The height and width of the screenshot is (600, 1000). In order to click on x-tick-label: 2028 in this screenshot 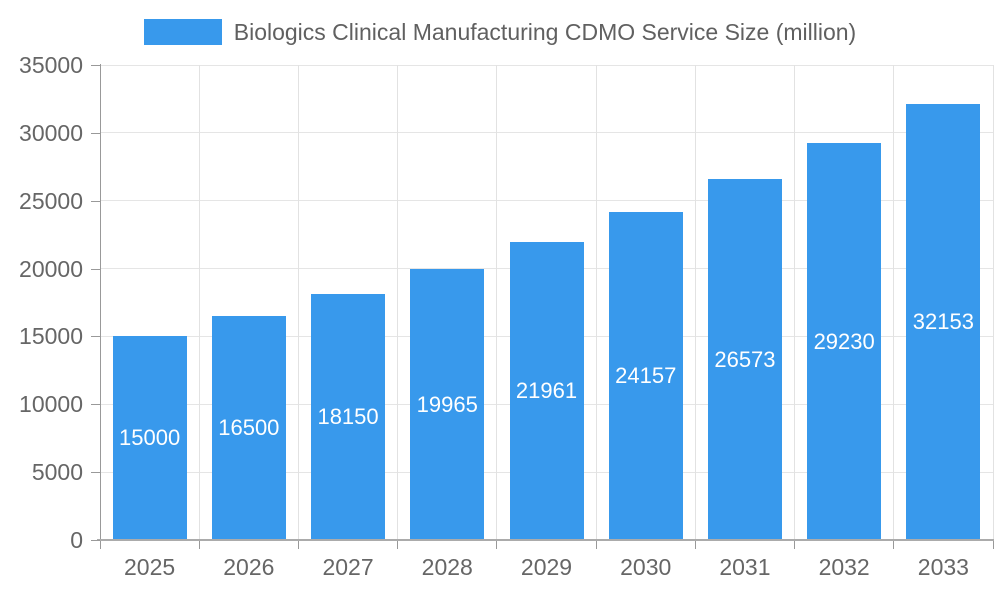, I will do `click(447, 567)`.